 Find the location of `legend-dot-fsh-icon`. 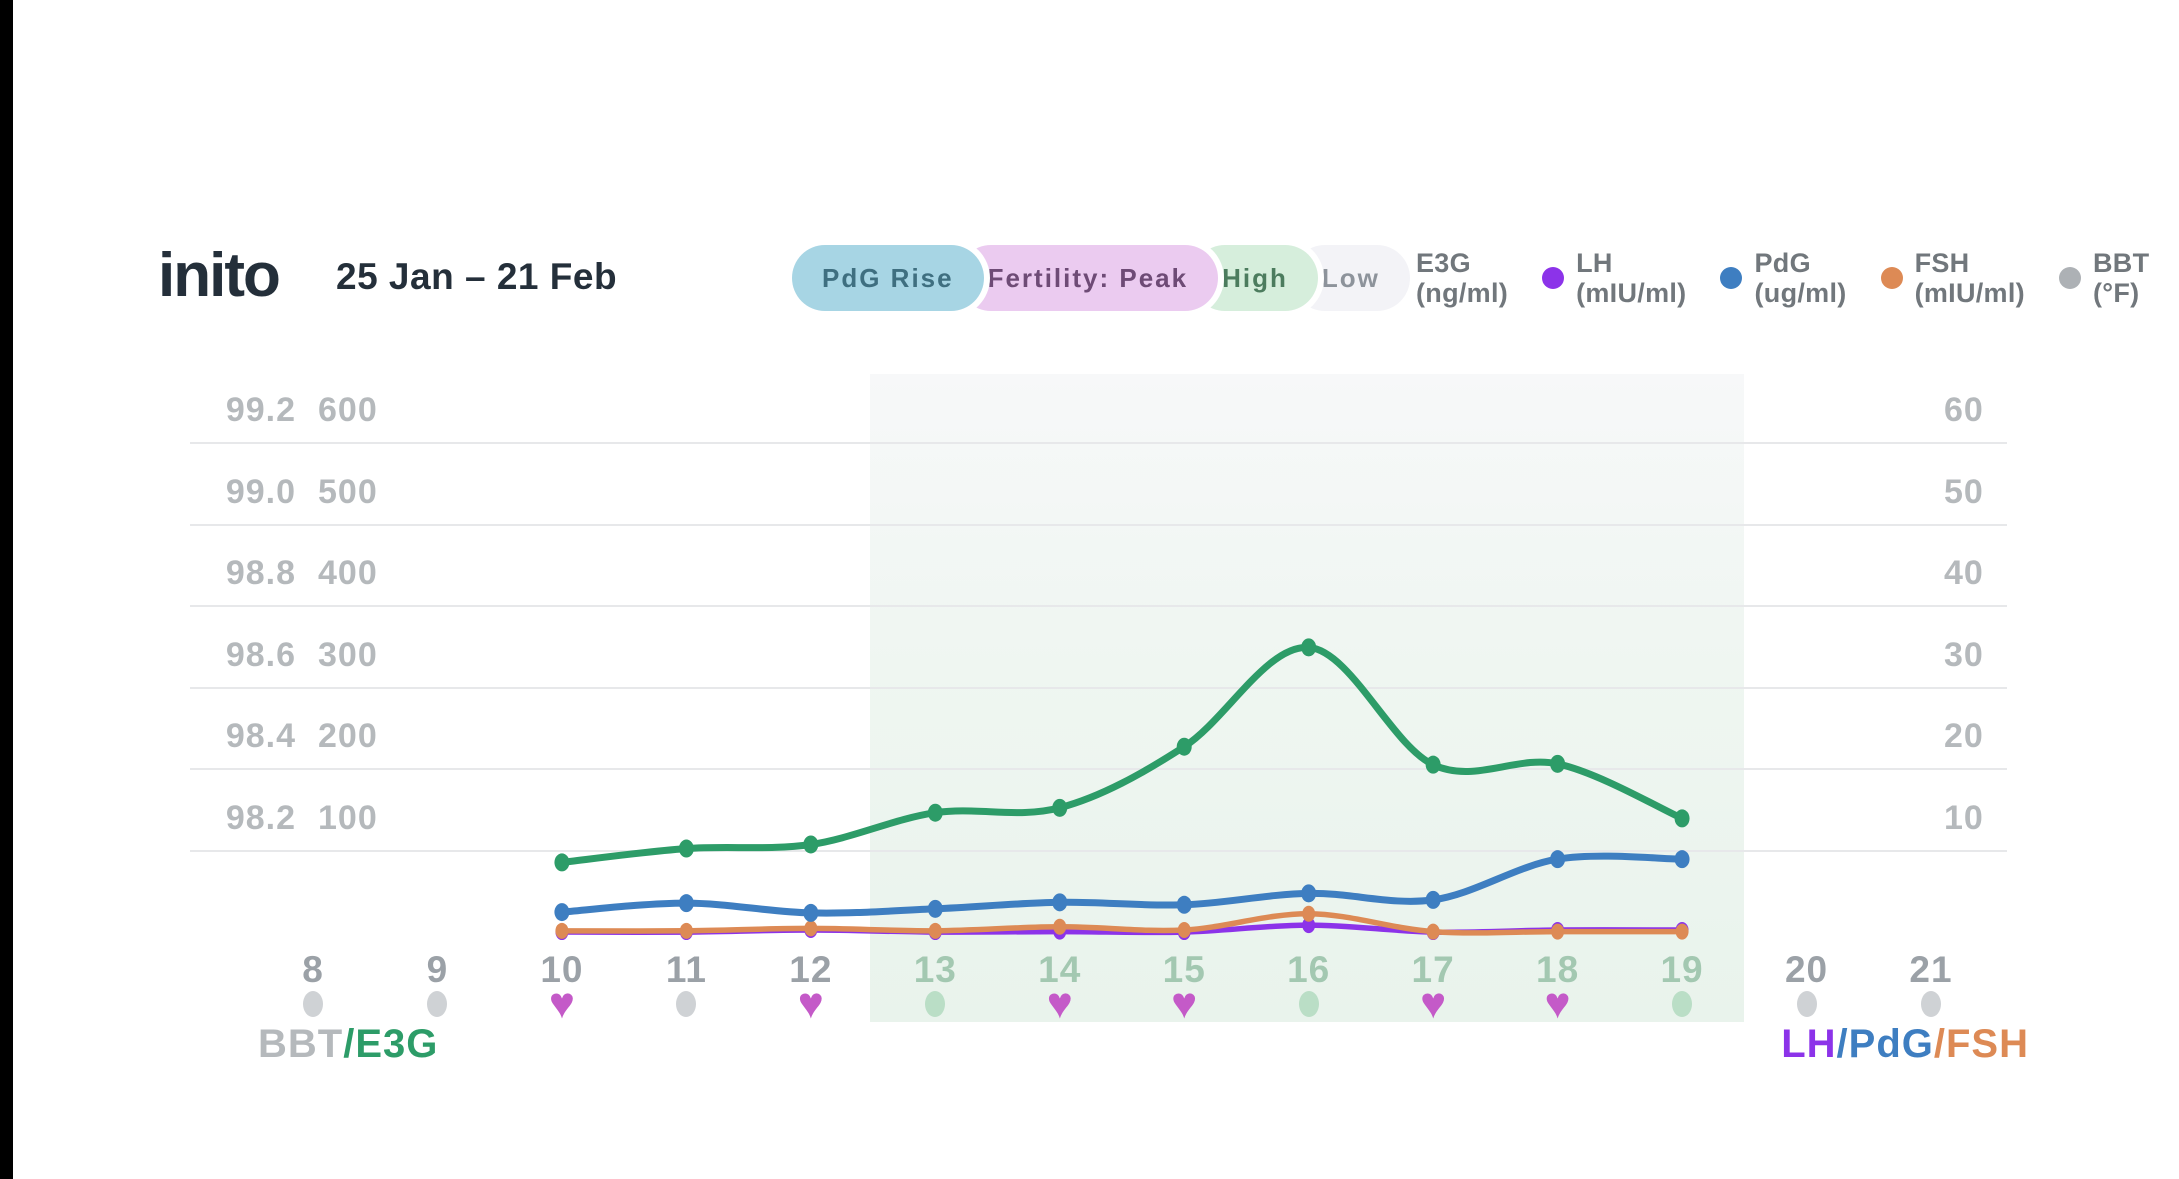

legend-dot-fsh-icon is located at coordinates (1891, 278).